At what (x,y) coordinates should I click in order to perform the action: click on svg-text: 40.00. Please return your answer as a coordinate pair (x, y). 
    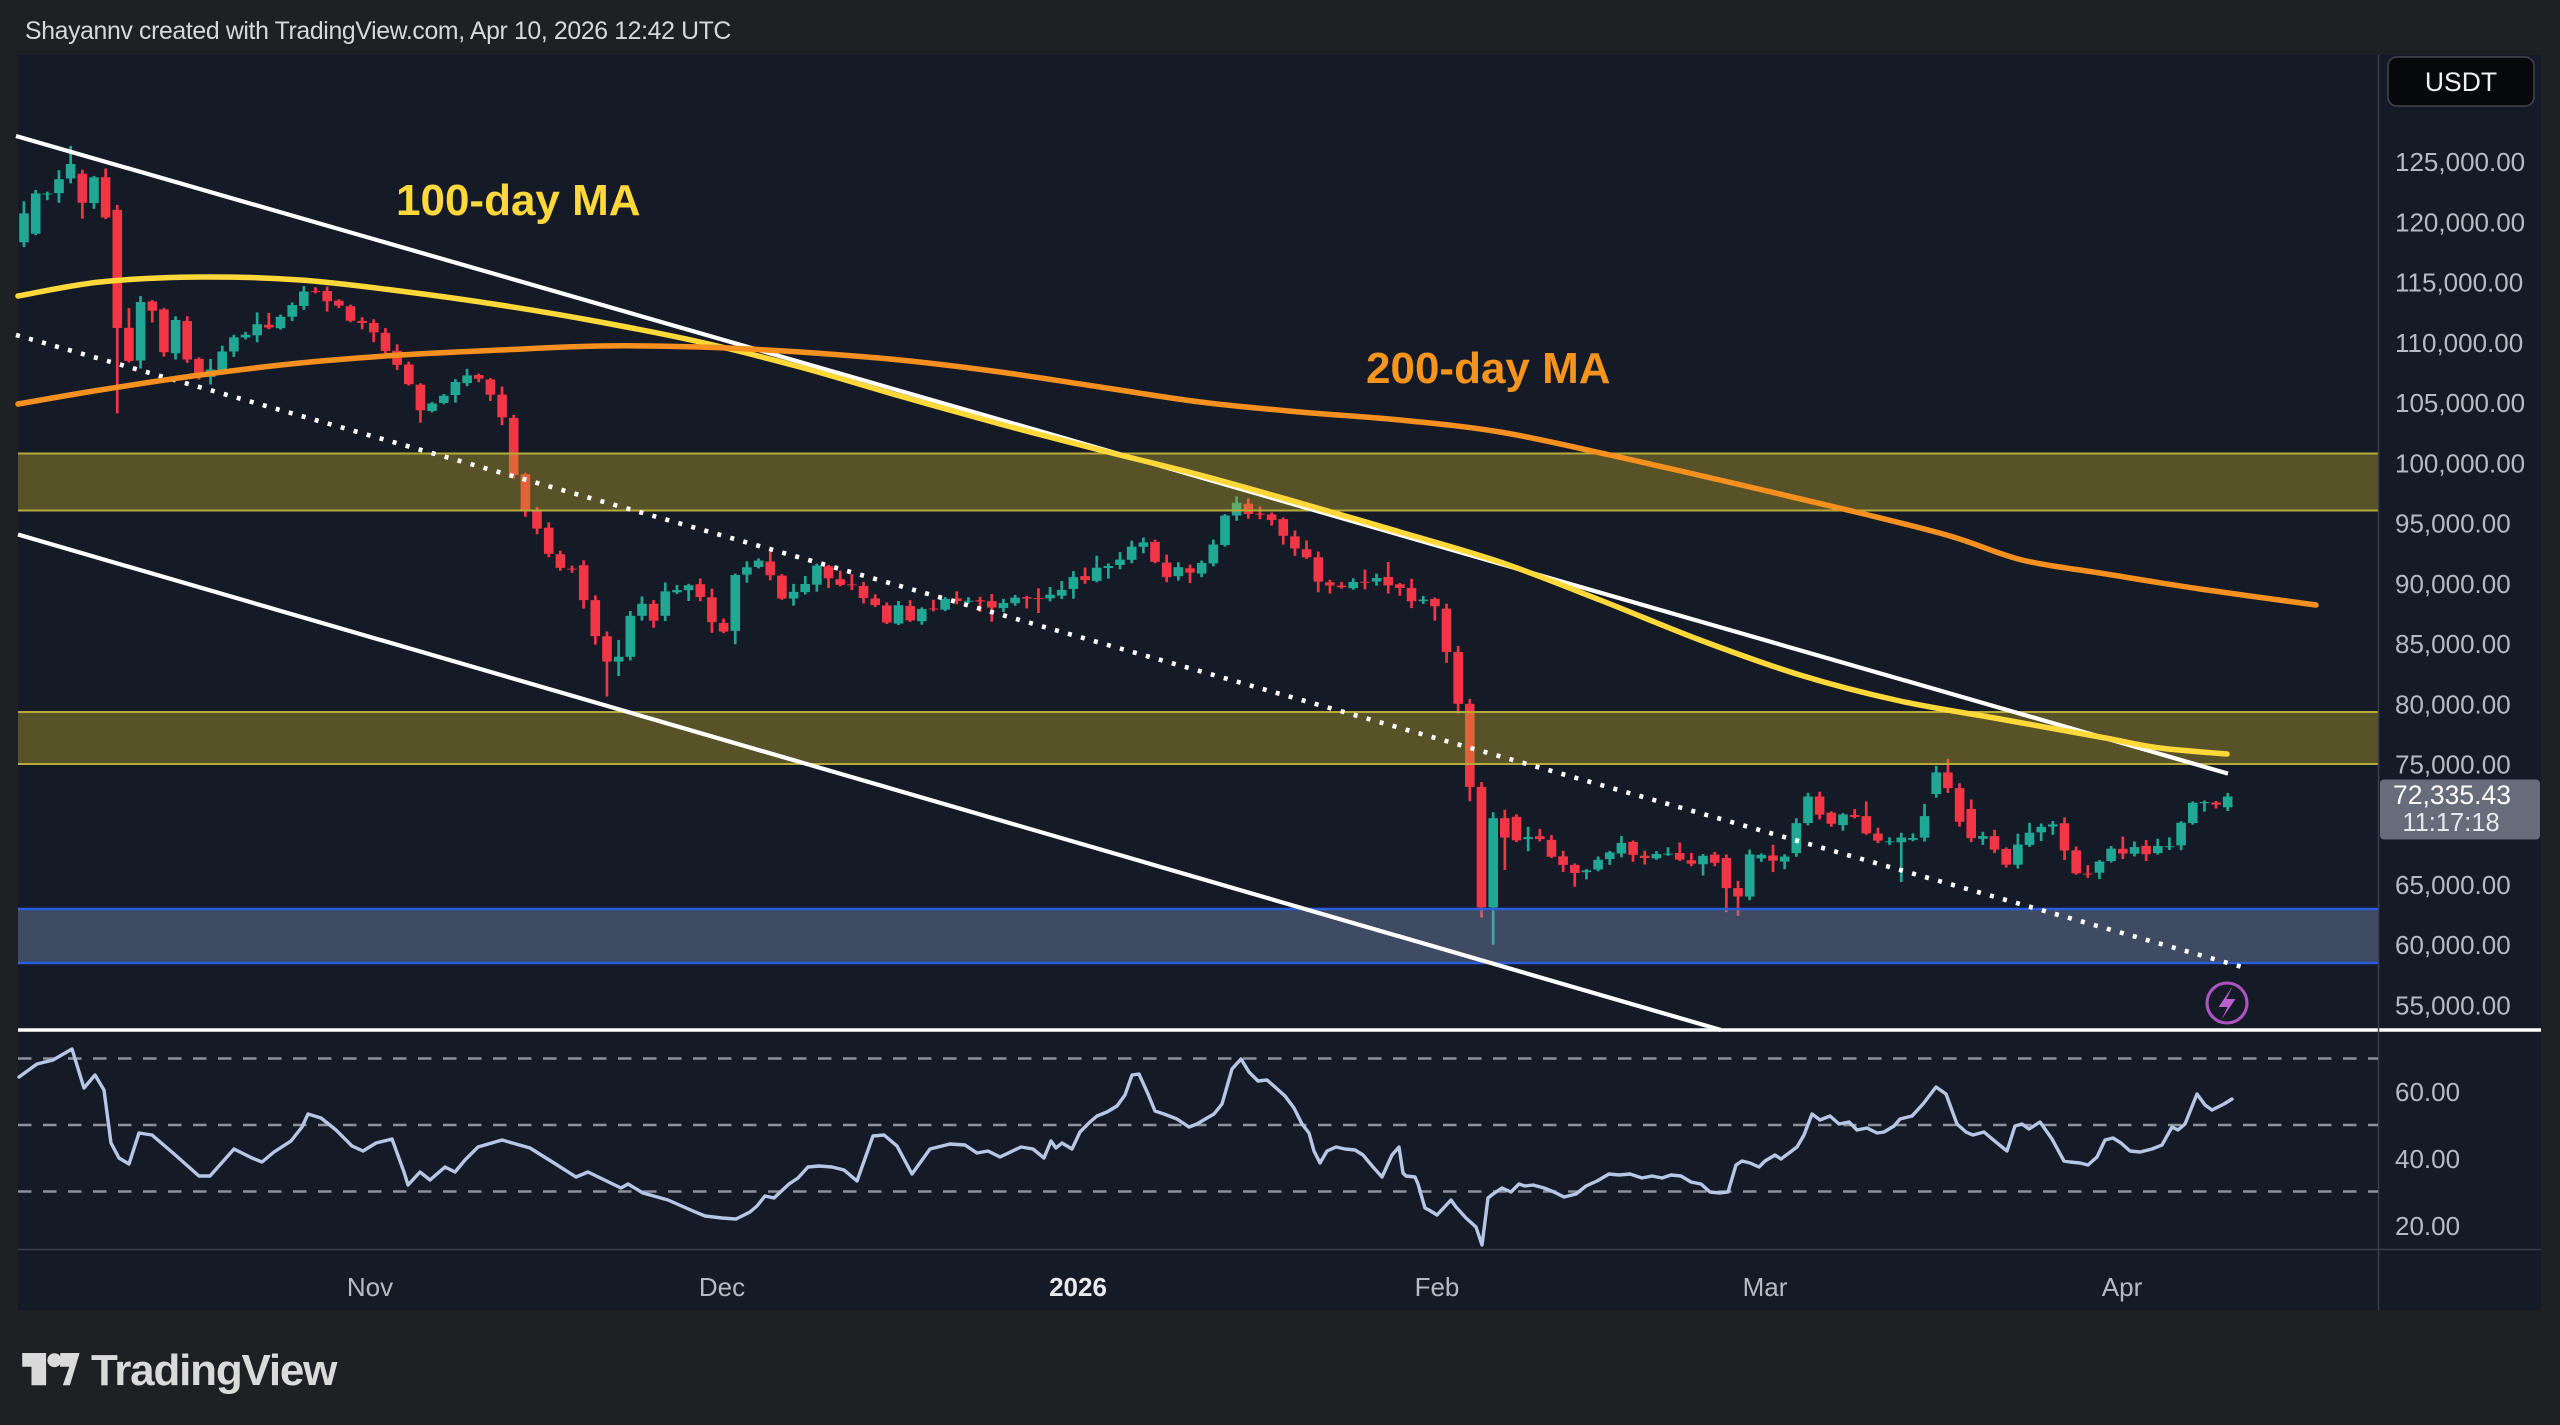
    Looking at the image, I should click on (2427, 1159).